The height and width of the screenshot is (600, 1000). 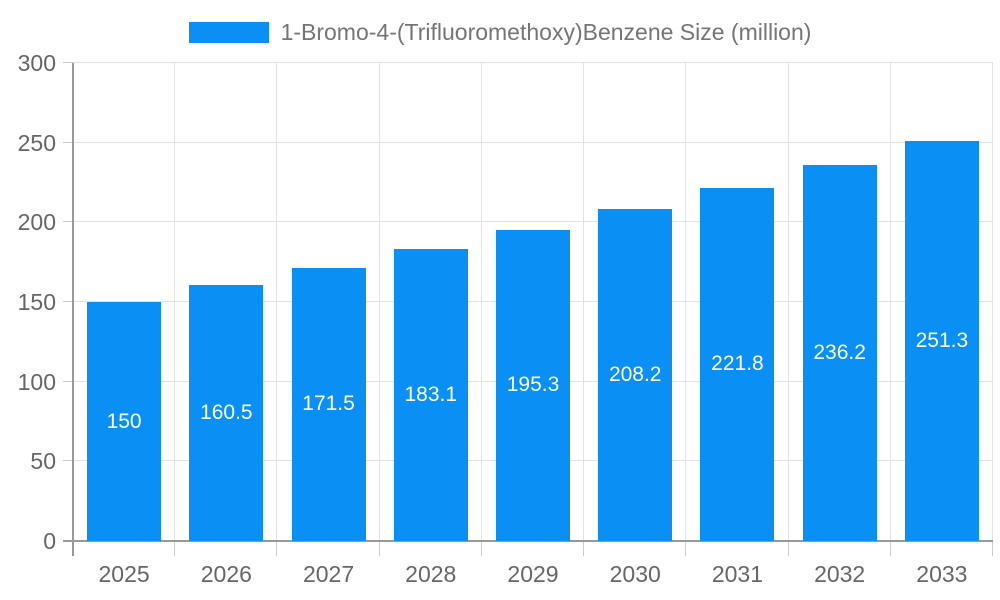 I want to click on x-axis-label: 2026, so click(x=226, y=574).